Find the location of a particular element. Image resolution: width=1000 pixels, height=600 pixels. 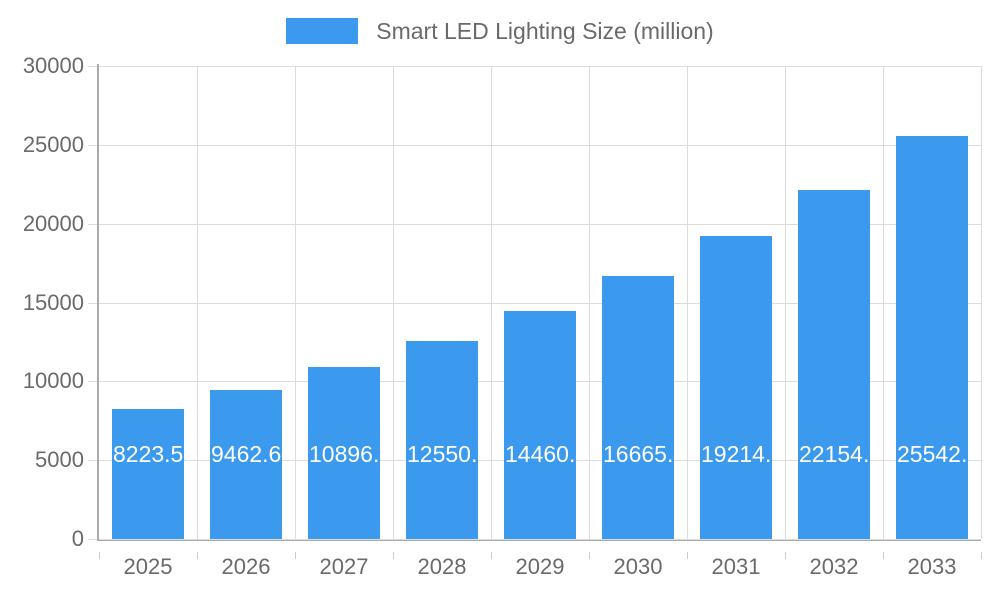

x-axis-line is located at coordinates (540, 540).